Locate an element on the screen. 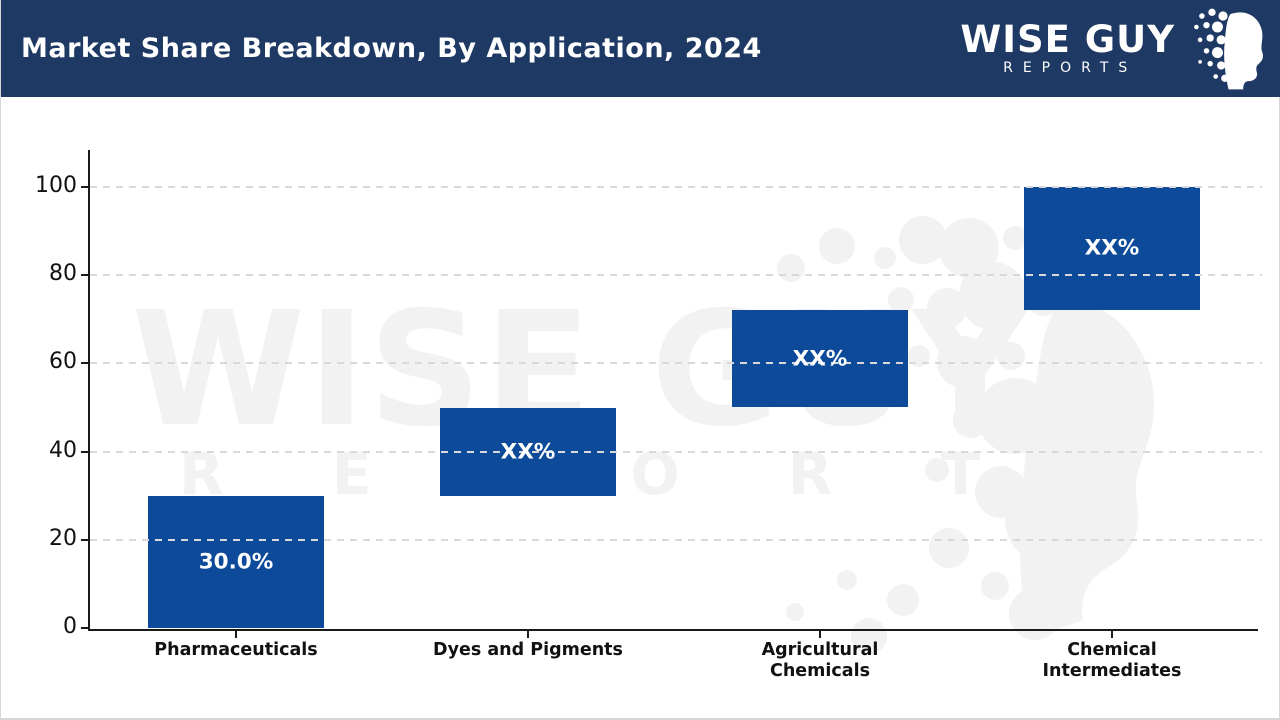 This screenshot has width=1280, height=720. logo-wiseguy-label: WISE GUY is located at coordinates (1067, 39).